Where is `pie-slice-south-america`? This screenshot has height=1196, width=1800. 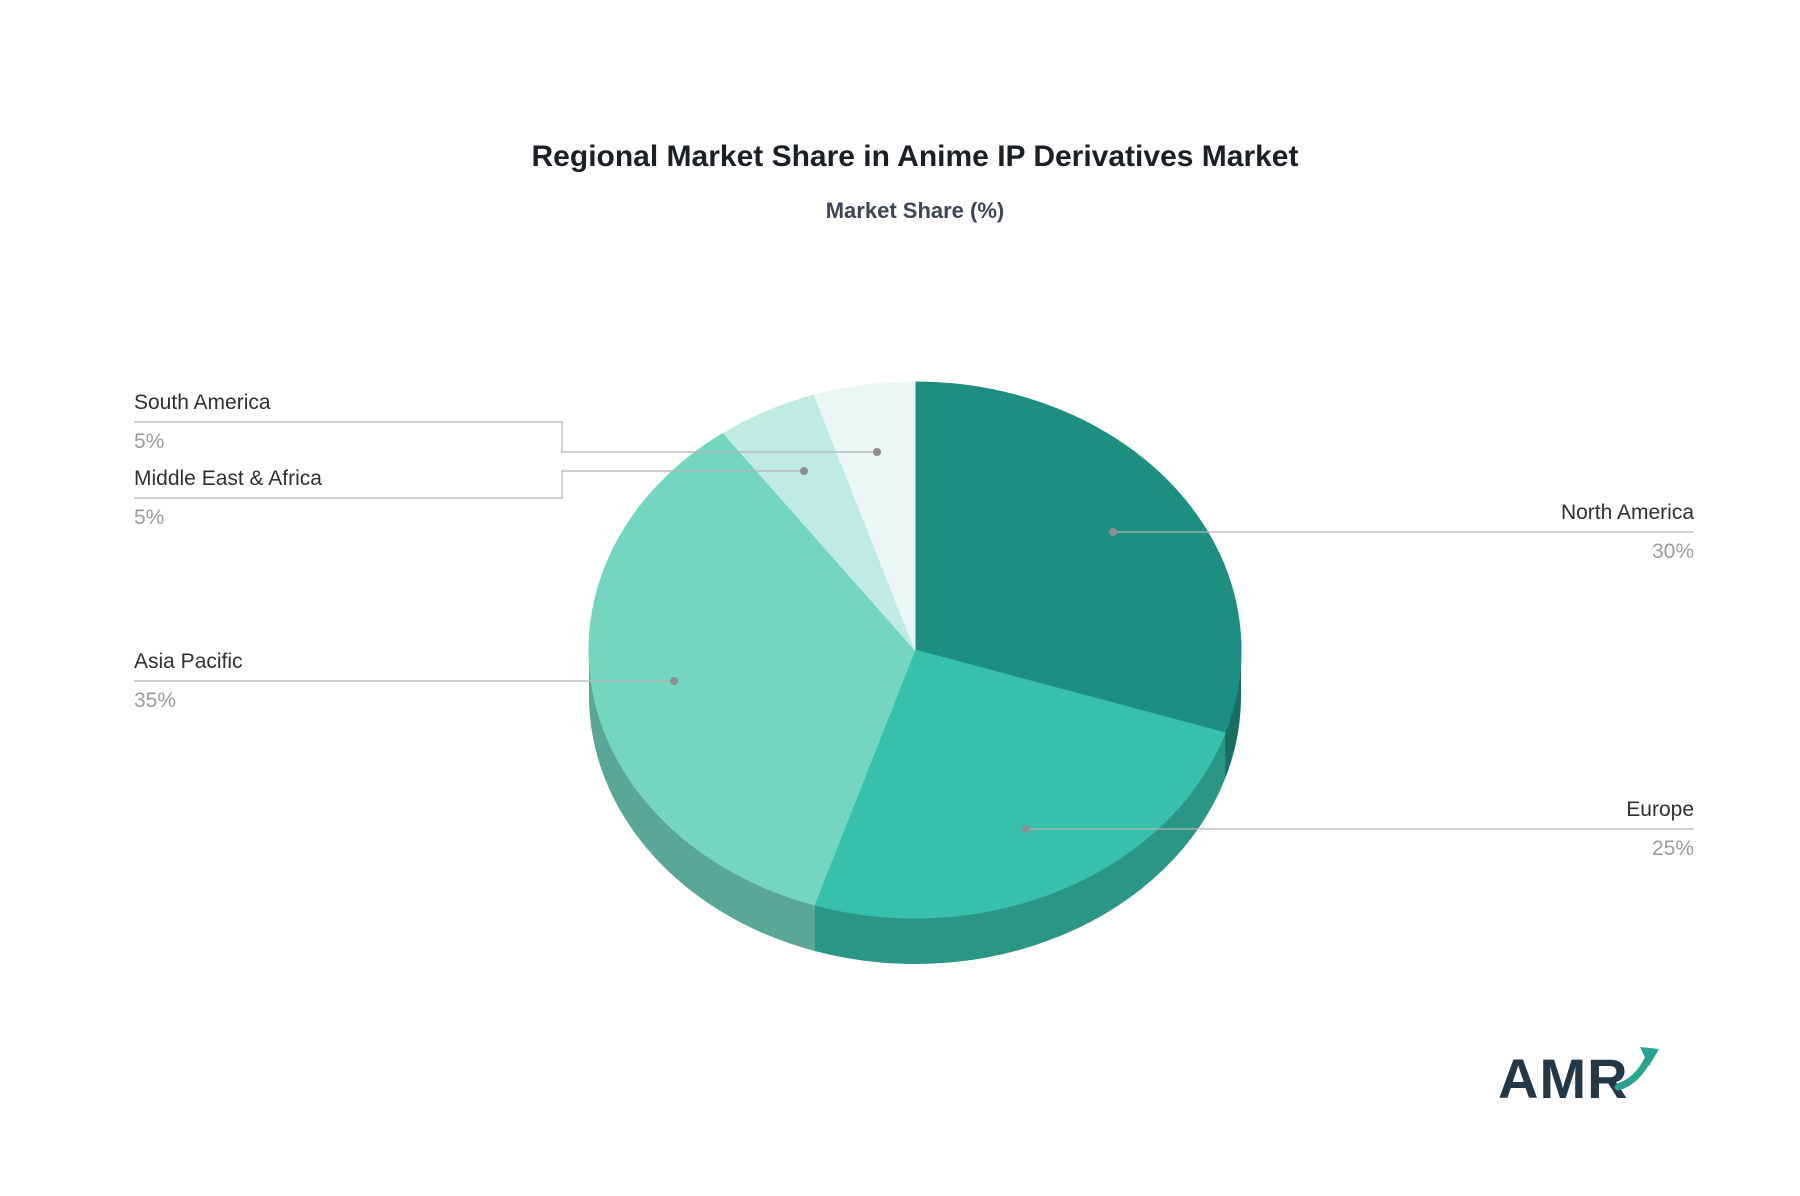
pie-slice-south-america is located at coordinates (864, 516).